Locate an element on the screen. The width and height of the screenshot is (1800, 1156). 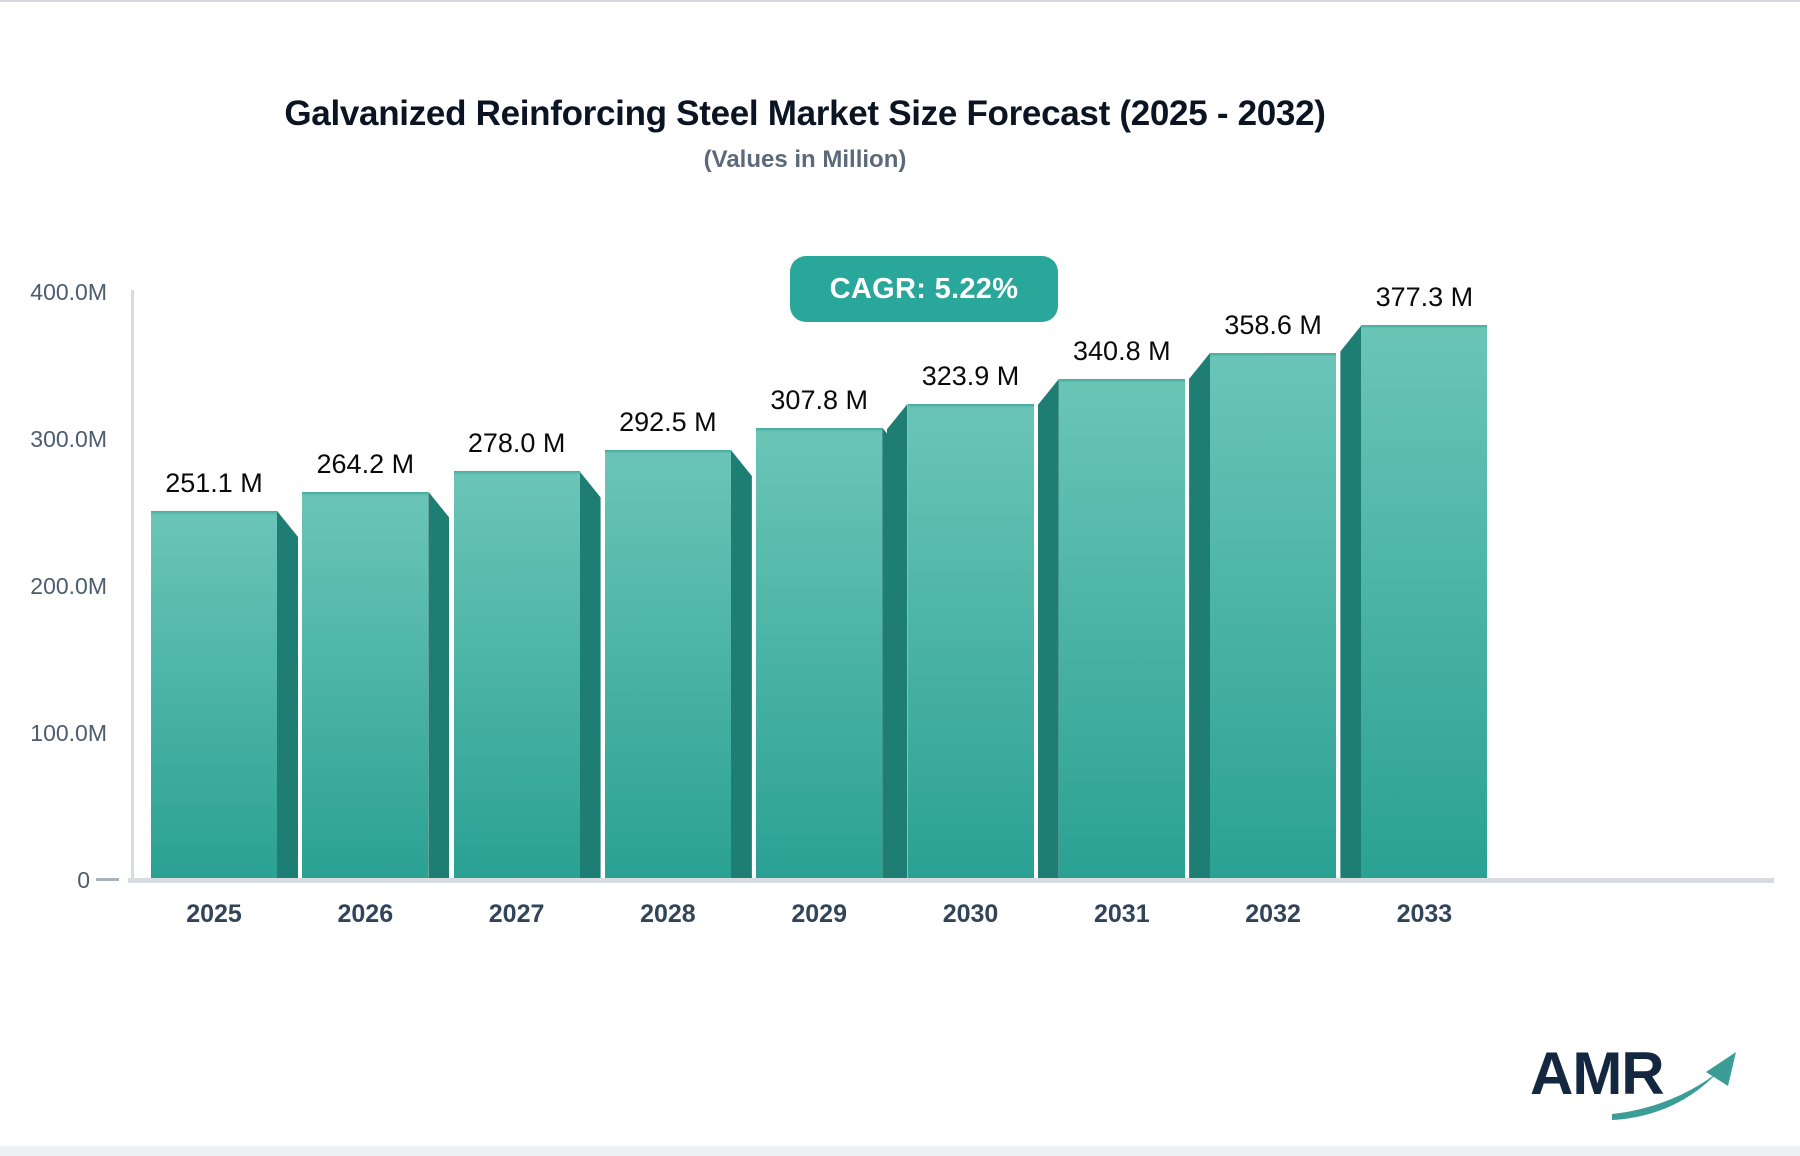
bar-2028 is located at coordinates (667, 665).